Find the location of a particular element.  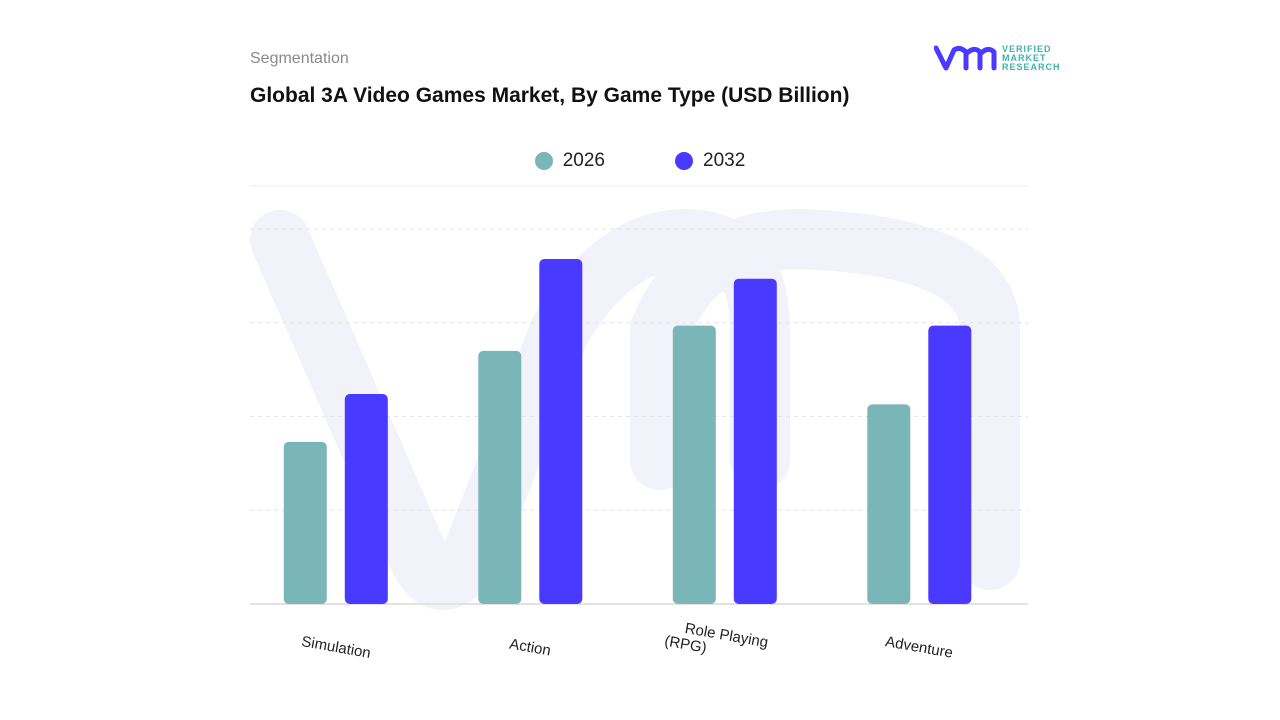

legend-label: 2032 is located at coordinates (724, 160).